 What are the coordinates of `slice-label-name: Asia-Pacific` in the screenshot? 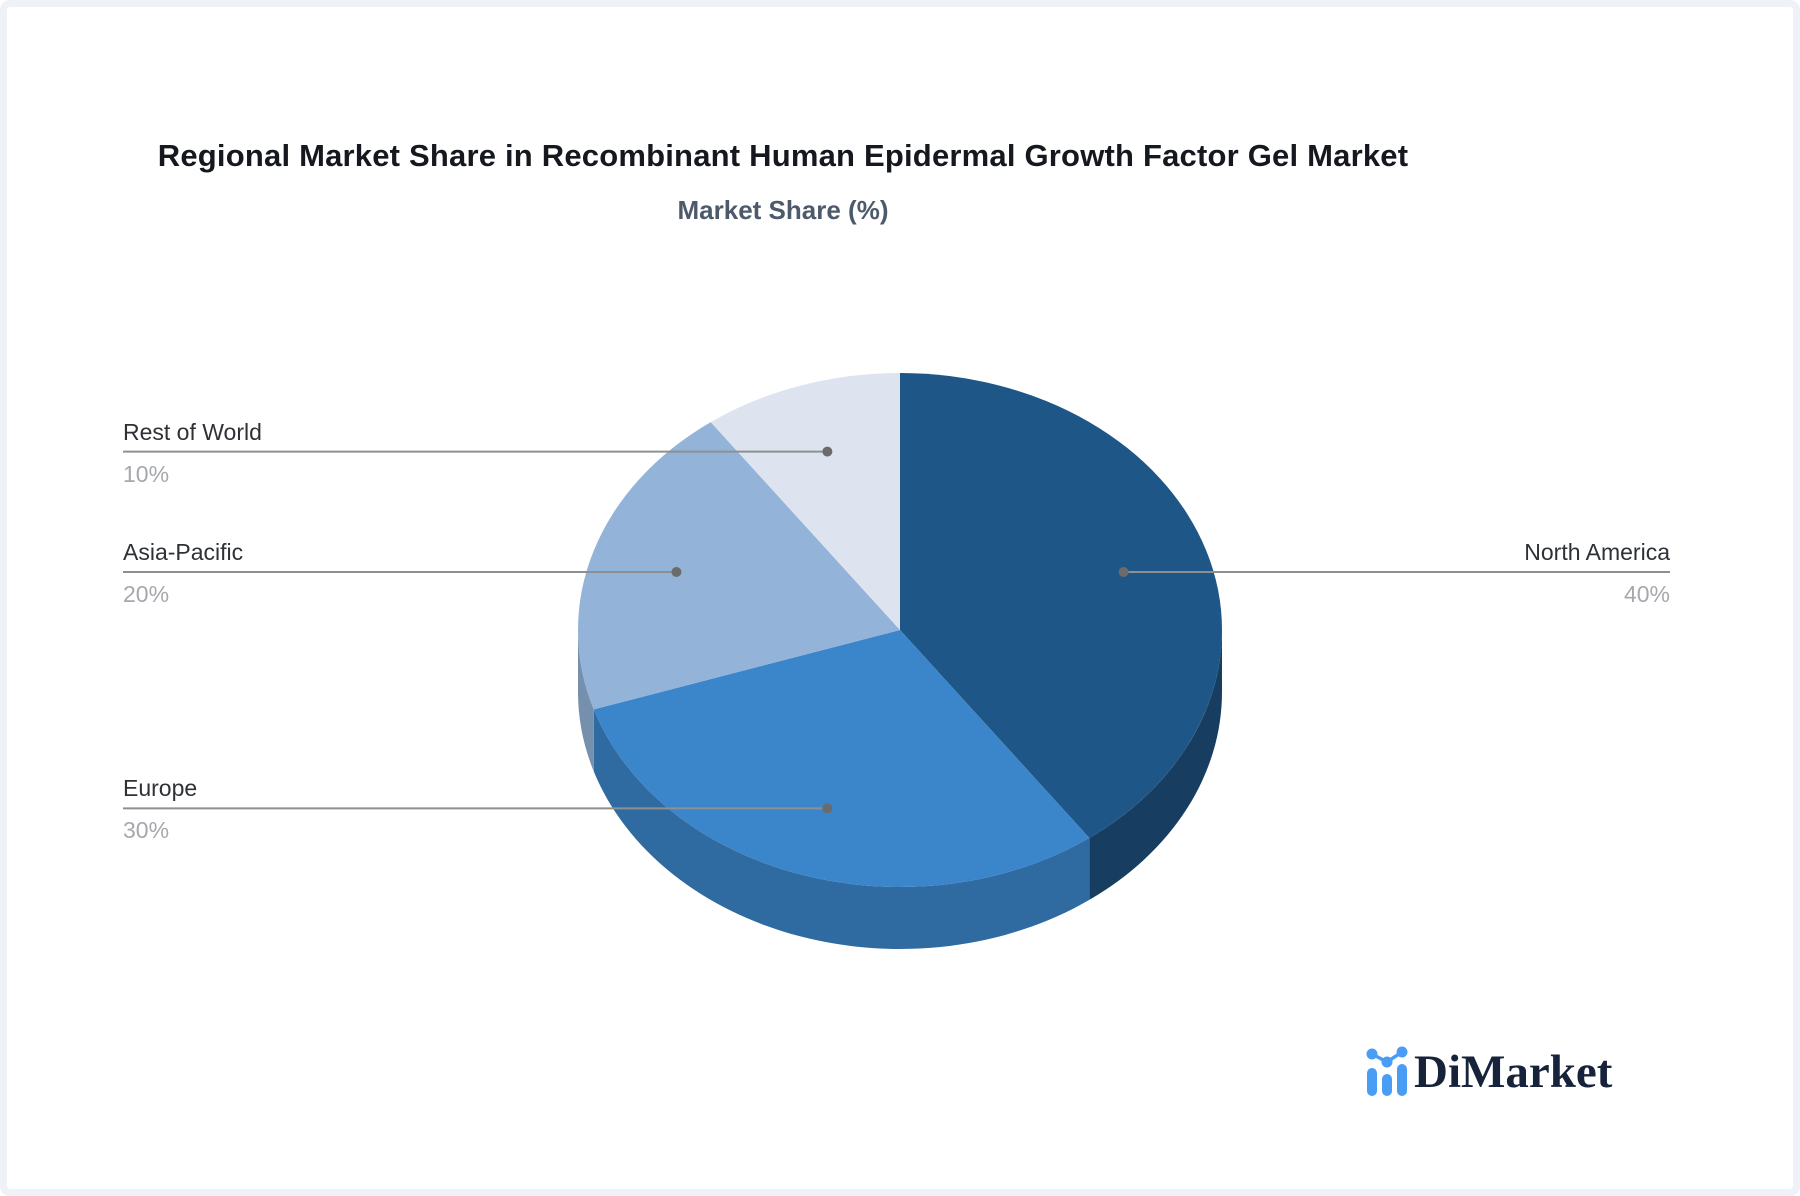 It's located at (183, 552).